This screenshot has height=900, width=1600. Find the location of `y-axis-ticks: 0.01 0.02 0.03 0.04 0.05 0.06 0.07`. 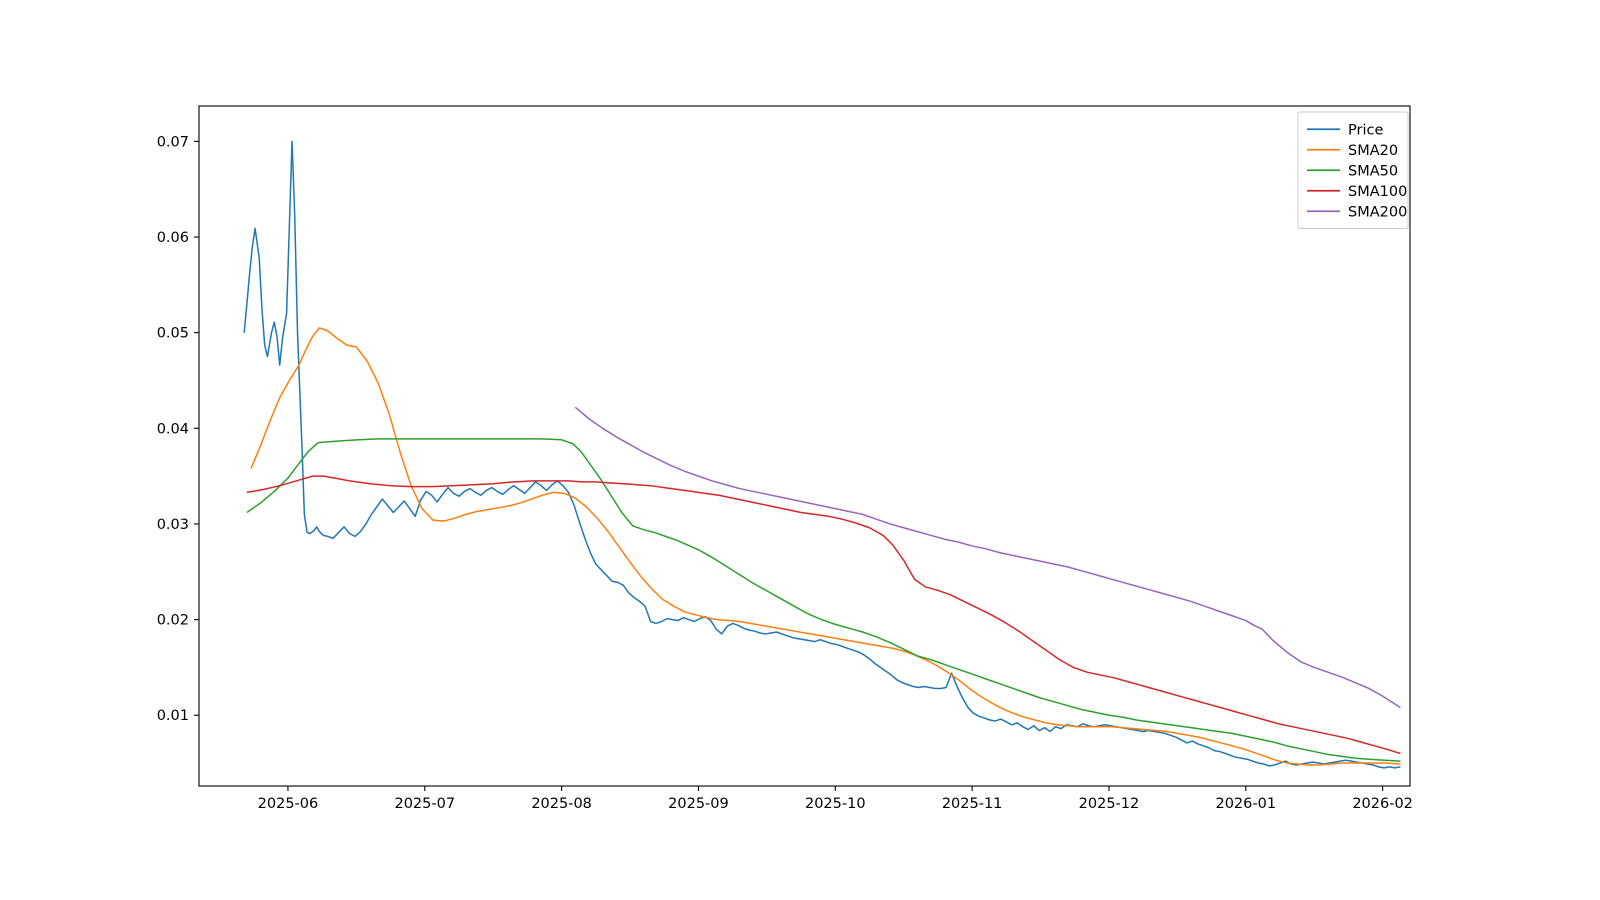

y-axis-ticks: 0.01 0.02 0.03 0.04 0.05 0.06 0.07 is located at coordinates (178, 429).